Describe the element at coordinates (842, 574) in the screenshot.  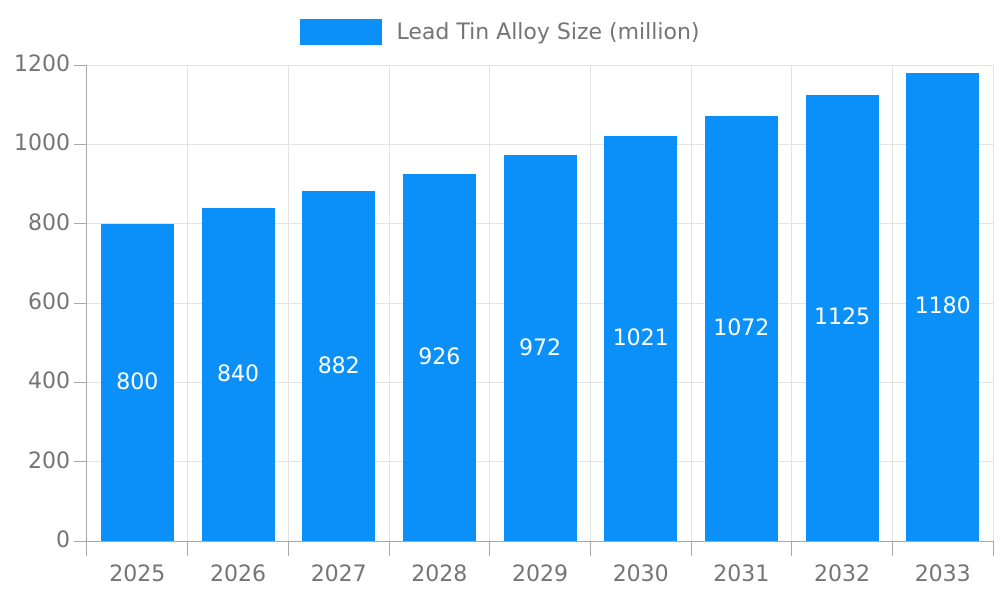
I see `x-axis-category-label: 2032` at that location.